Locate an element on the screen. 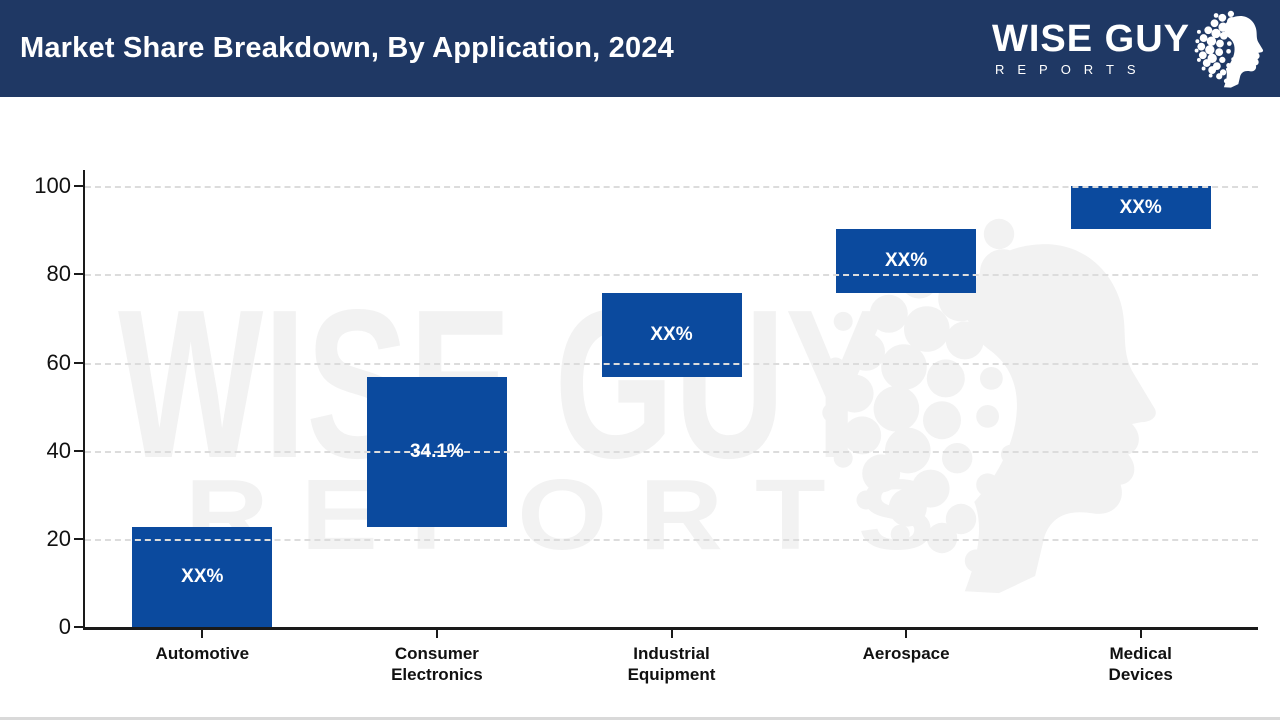  logo-text: WISE GUY REPORTS is located at coordinates (1091, 48).